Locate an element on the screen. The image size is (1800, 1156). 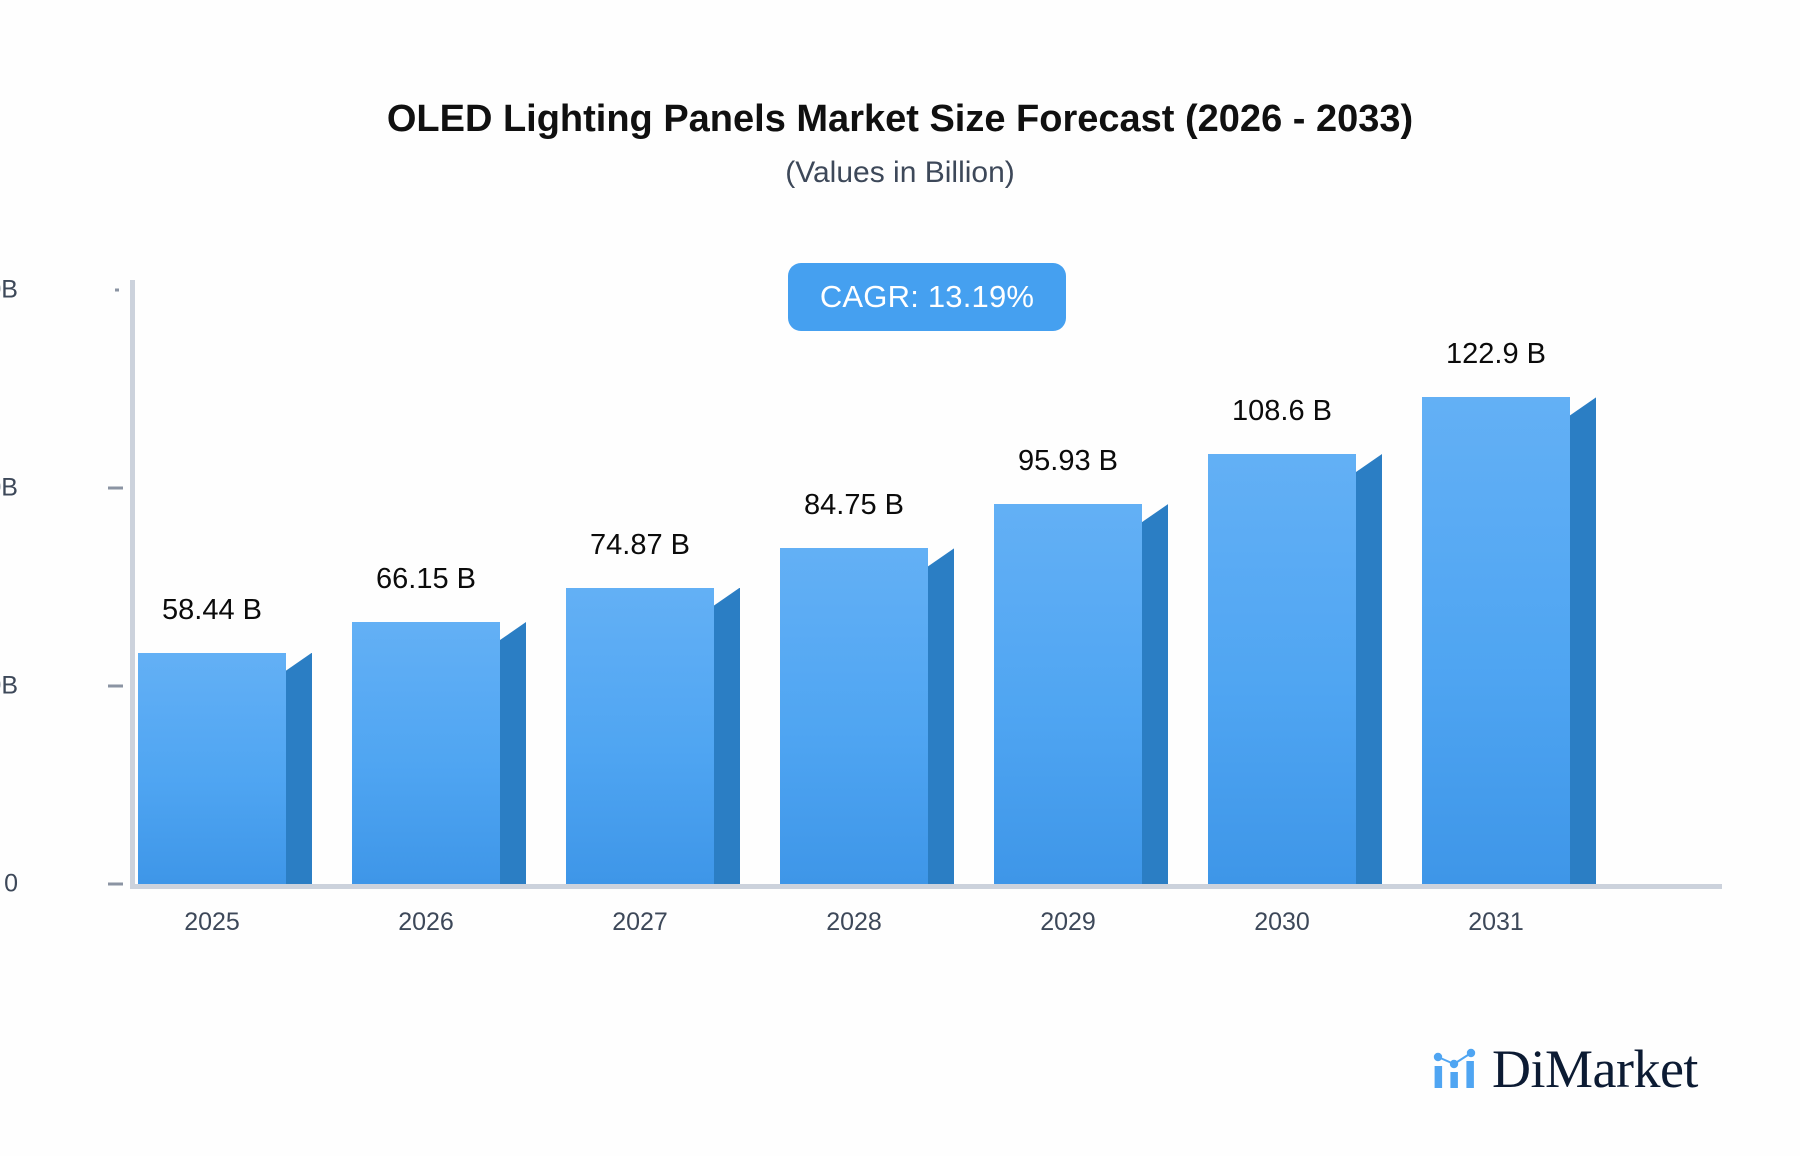
x-axis-tick-label: 2030 is located at coordinates (1282, 922).